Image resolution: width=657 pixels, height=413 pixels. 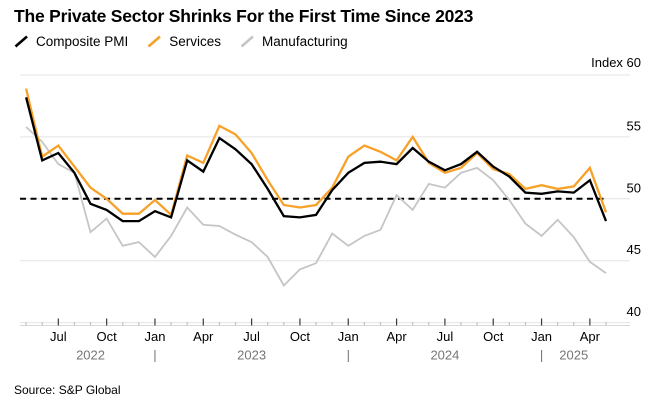 I want to click on year-label-2024: 2024, so click(x=444, y=355).